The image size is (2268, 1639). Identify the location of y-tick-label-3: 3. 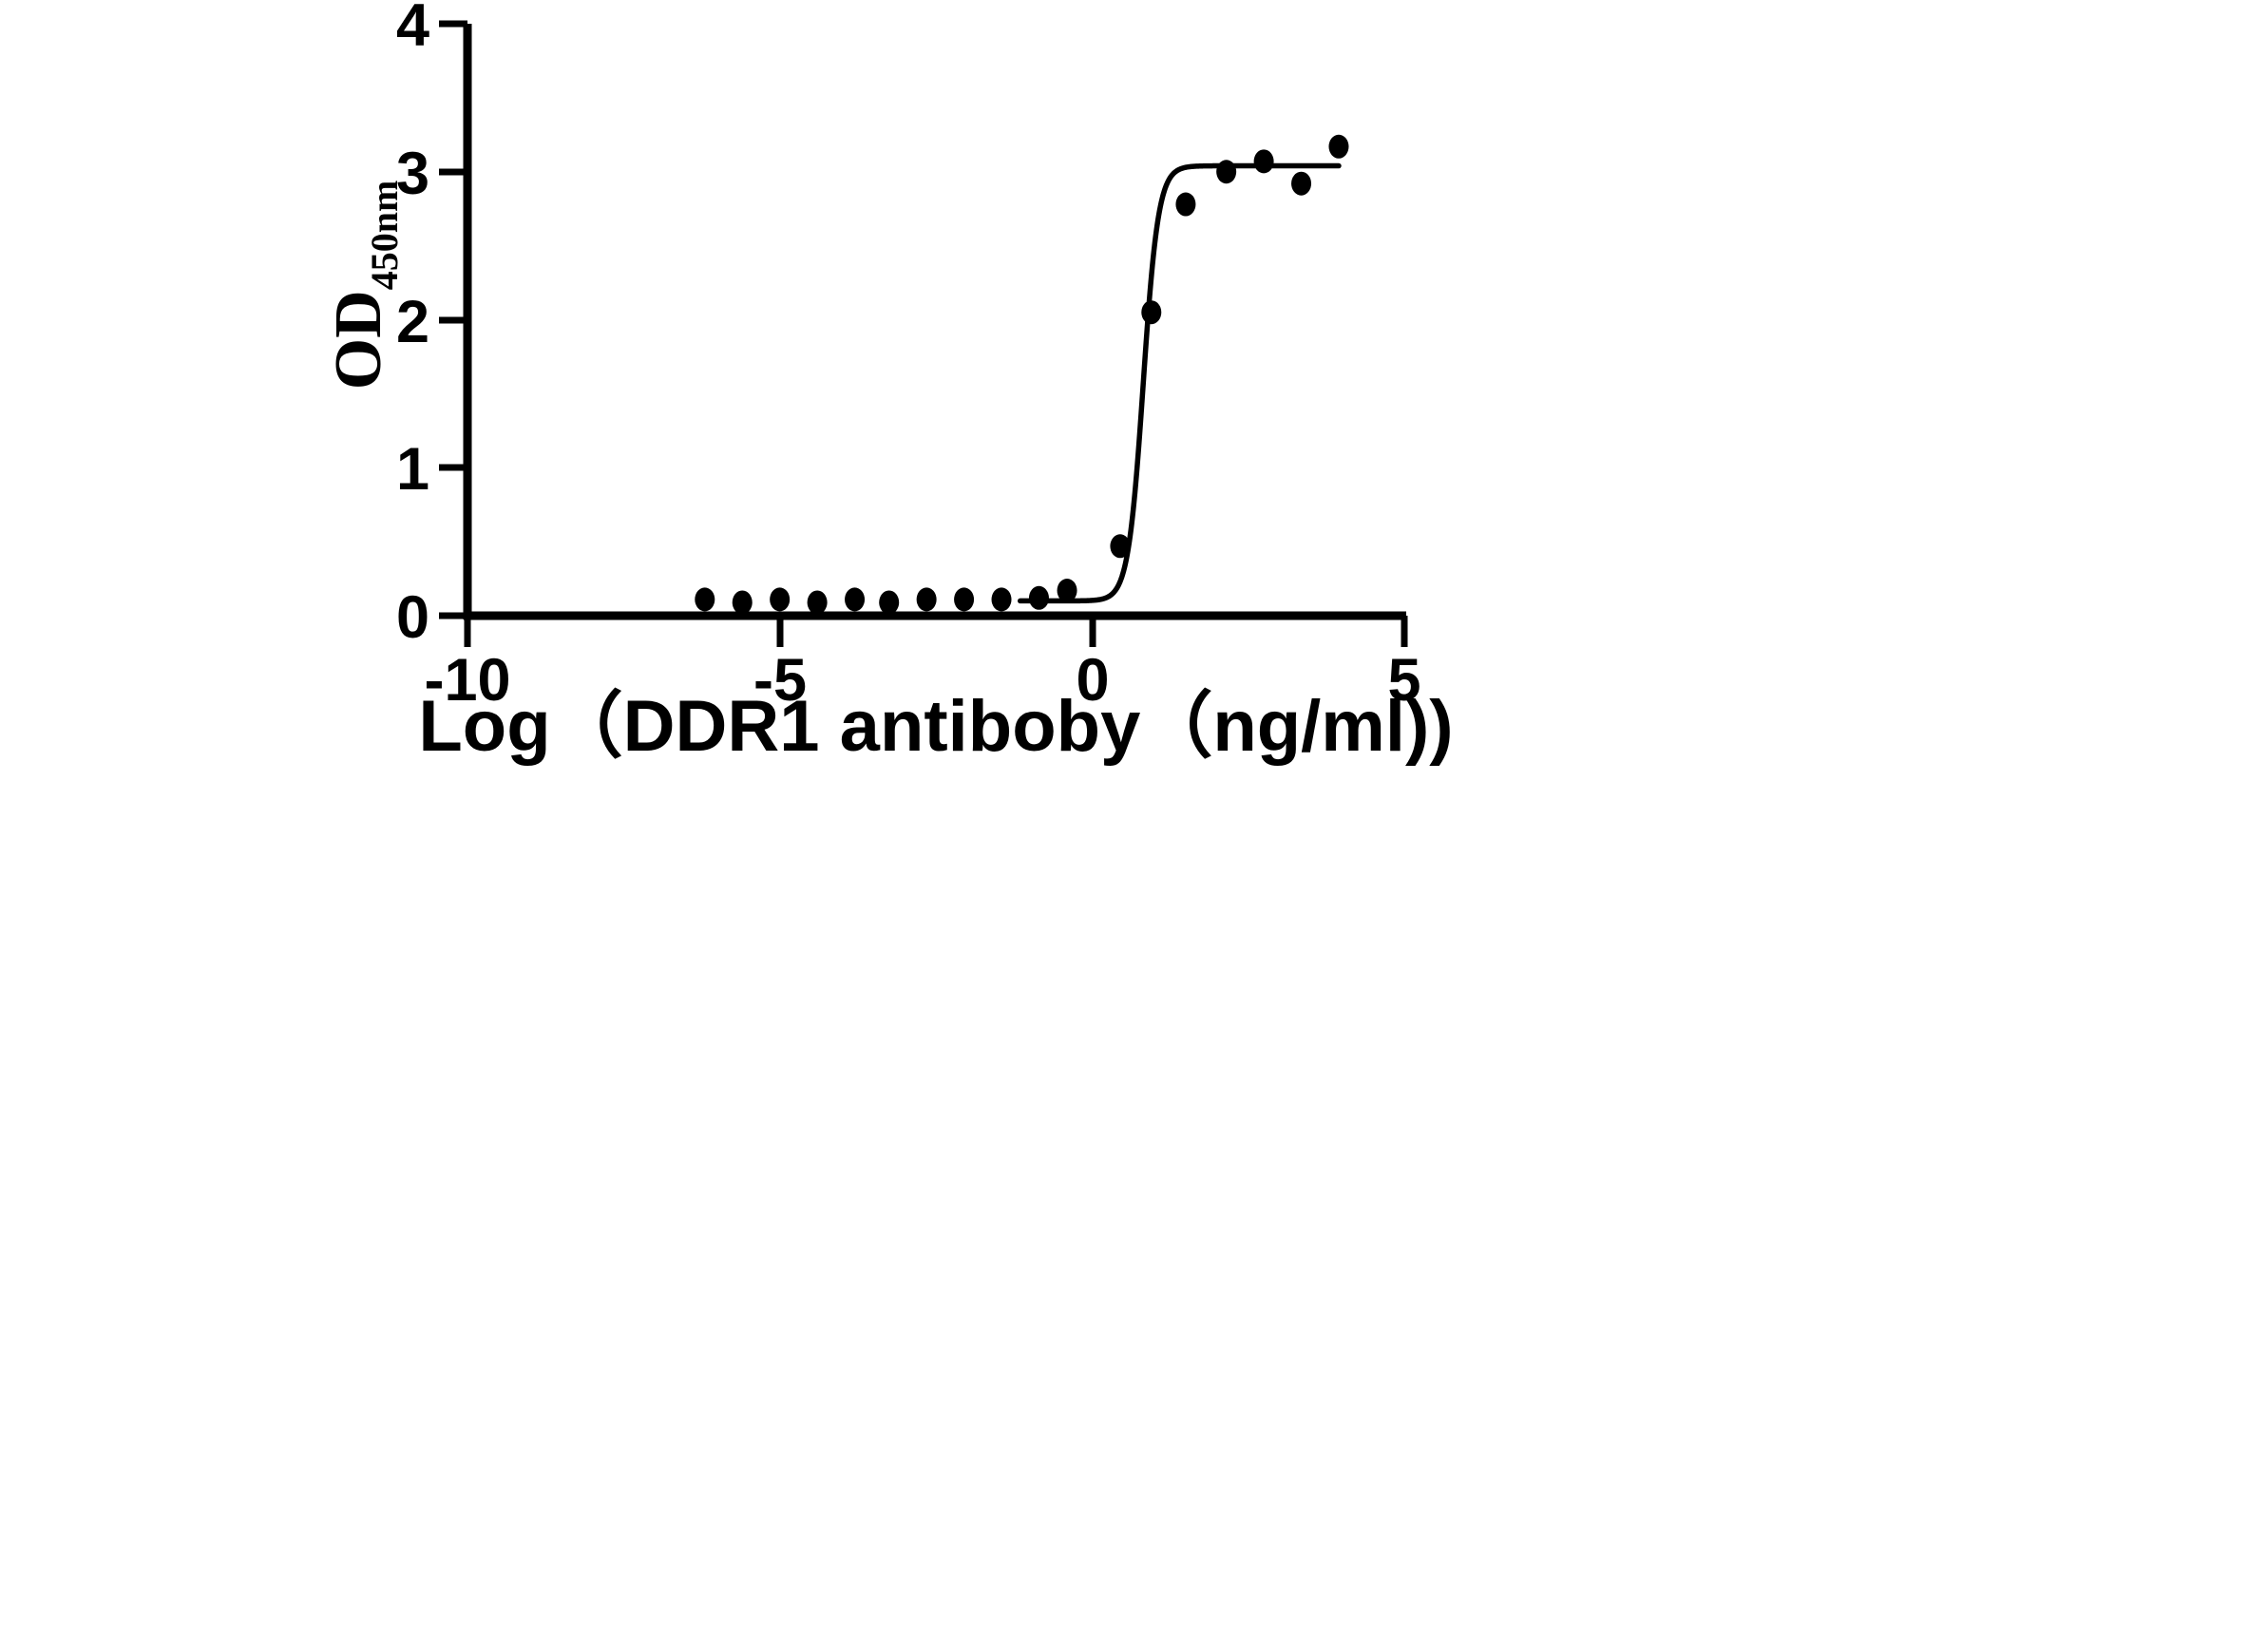
(413, 174).